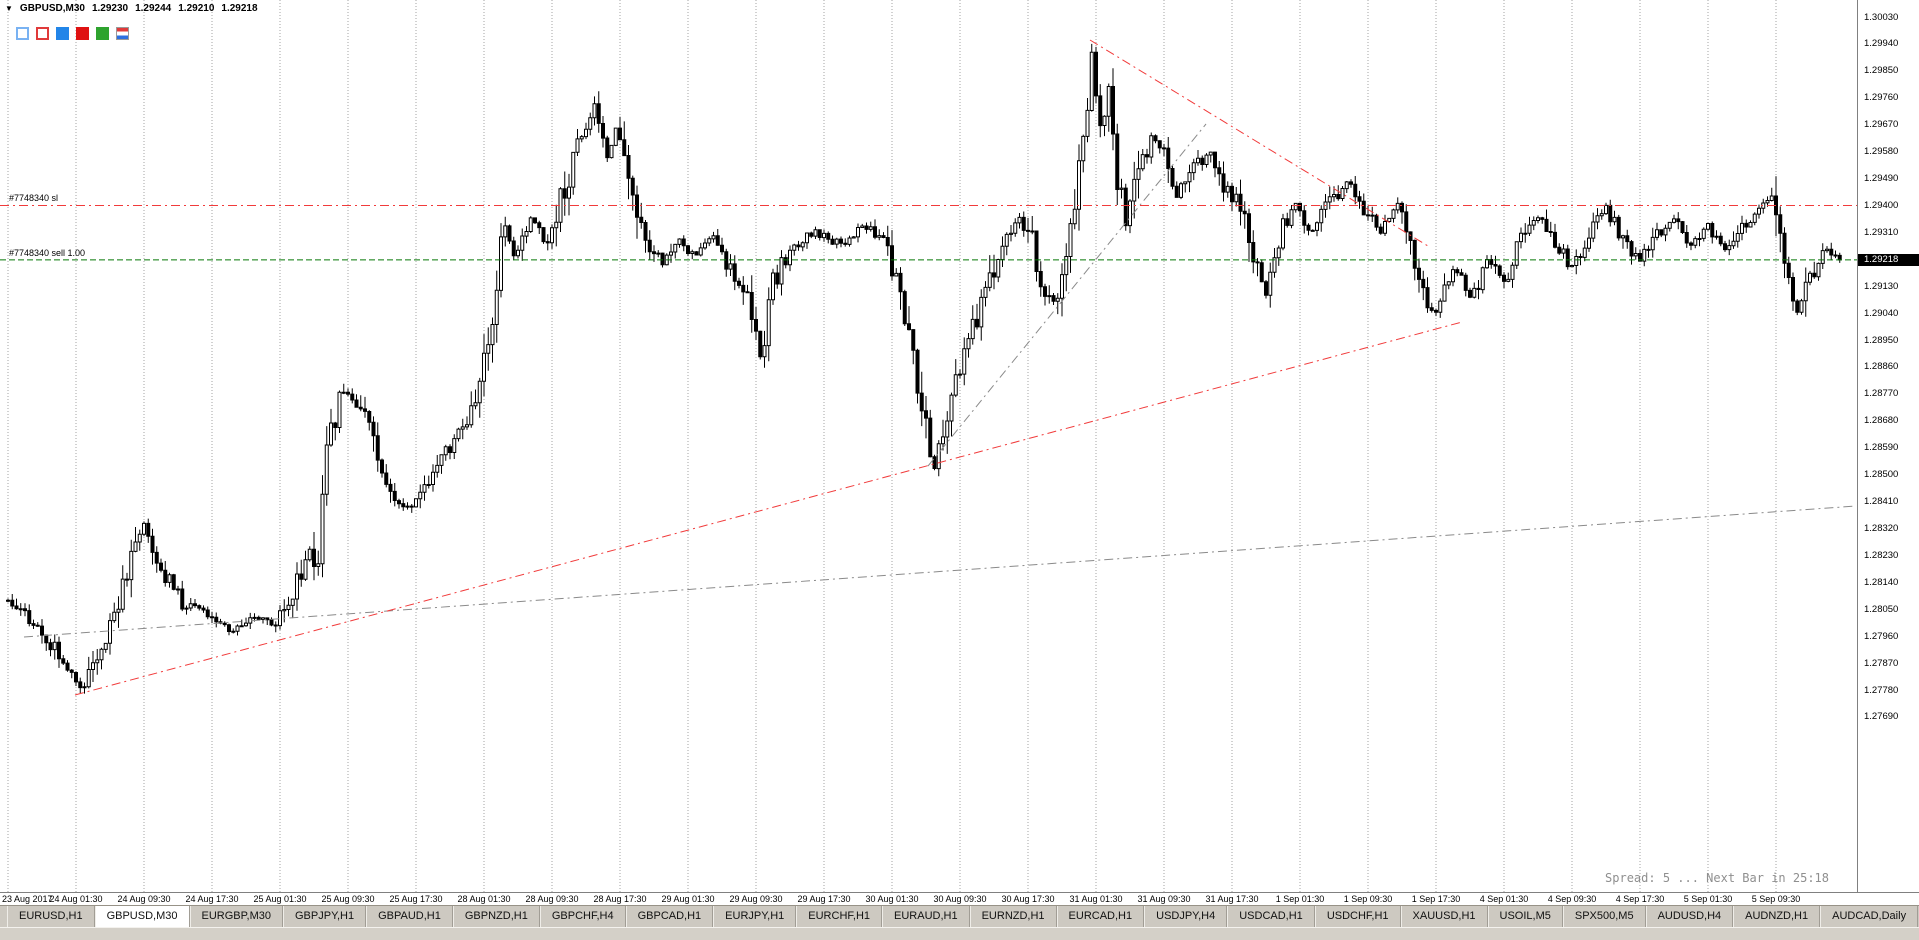 Image resolution: width=1919 pixels, height=940 pixels. What do you see at coordinates (62, 33) in the screenshot?
I see `square-blue-icon` at bounding box center [62, 33].